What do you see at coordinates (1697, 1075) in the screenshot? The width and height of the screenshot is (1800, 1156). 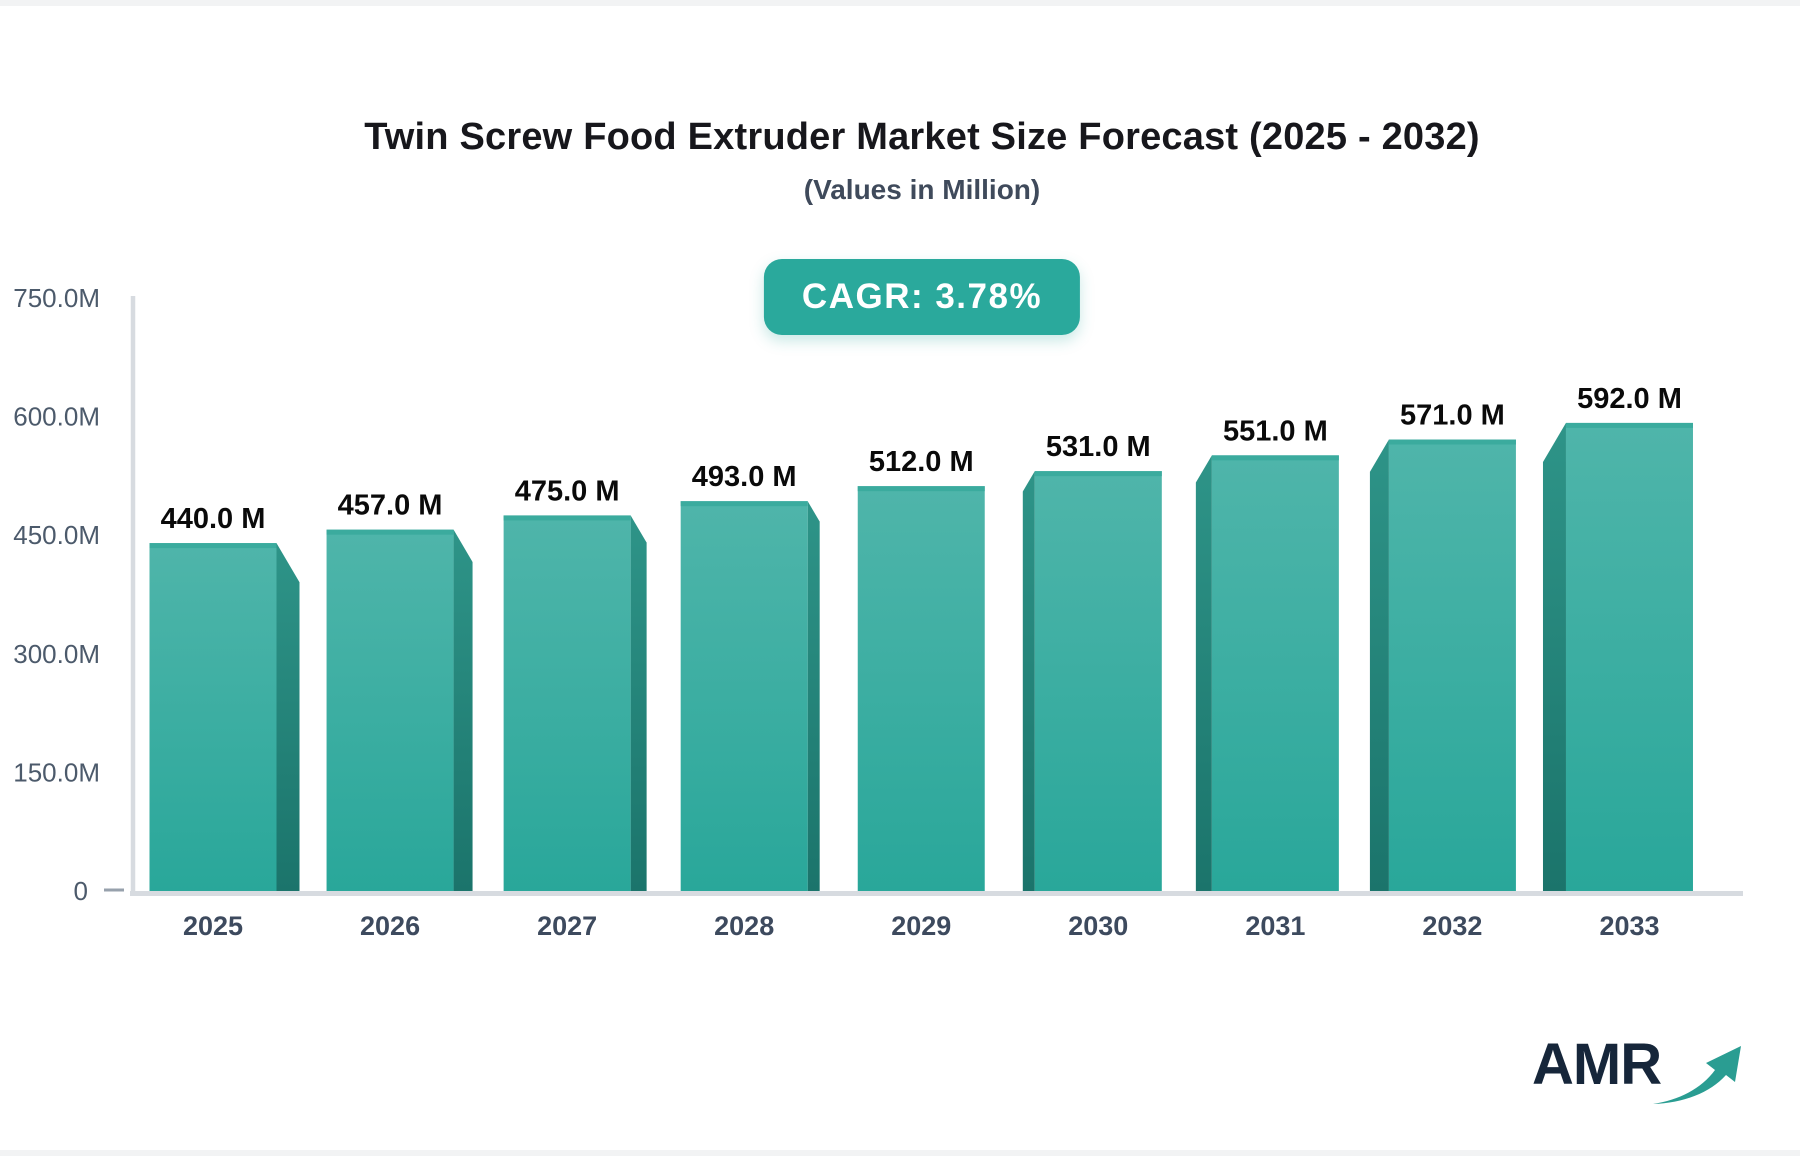 I see `amr-logo-arrow-icon` at bounding box center [1697, 1075].